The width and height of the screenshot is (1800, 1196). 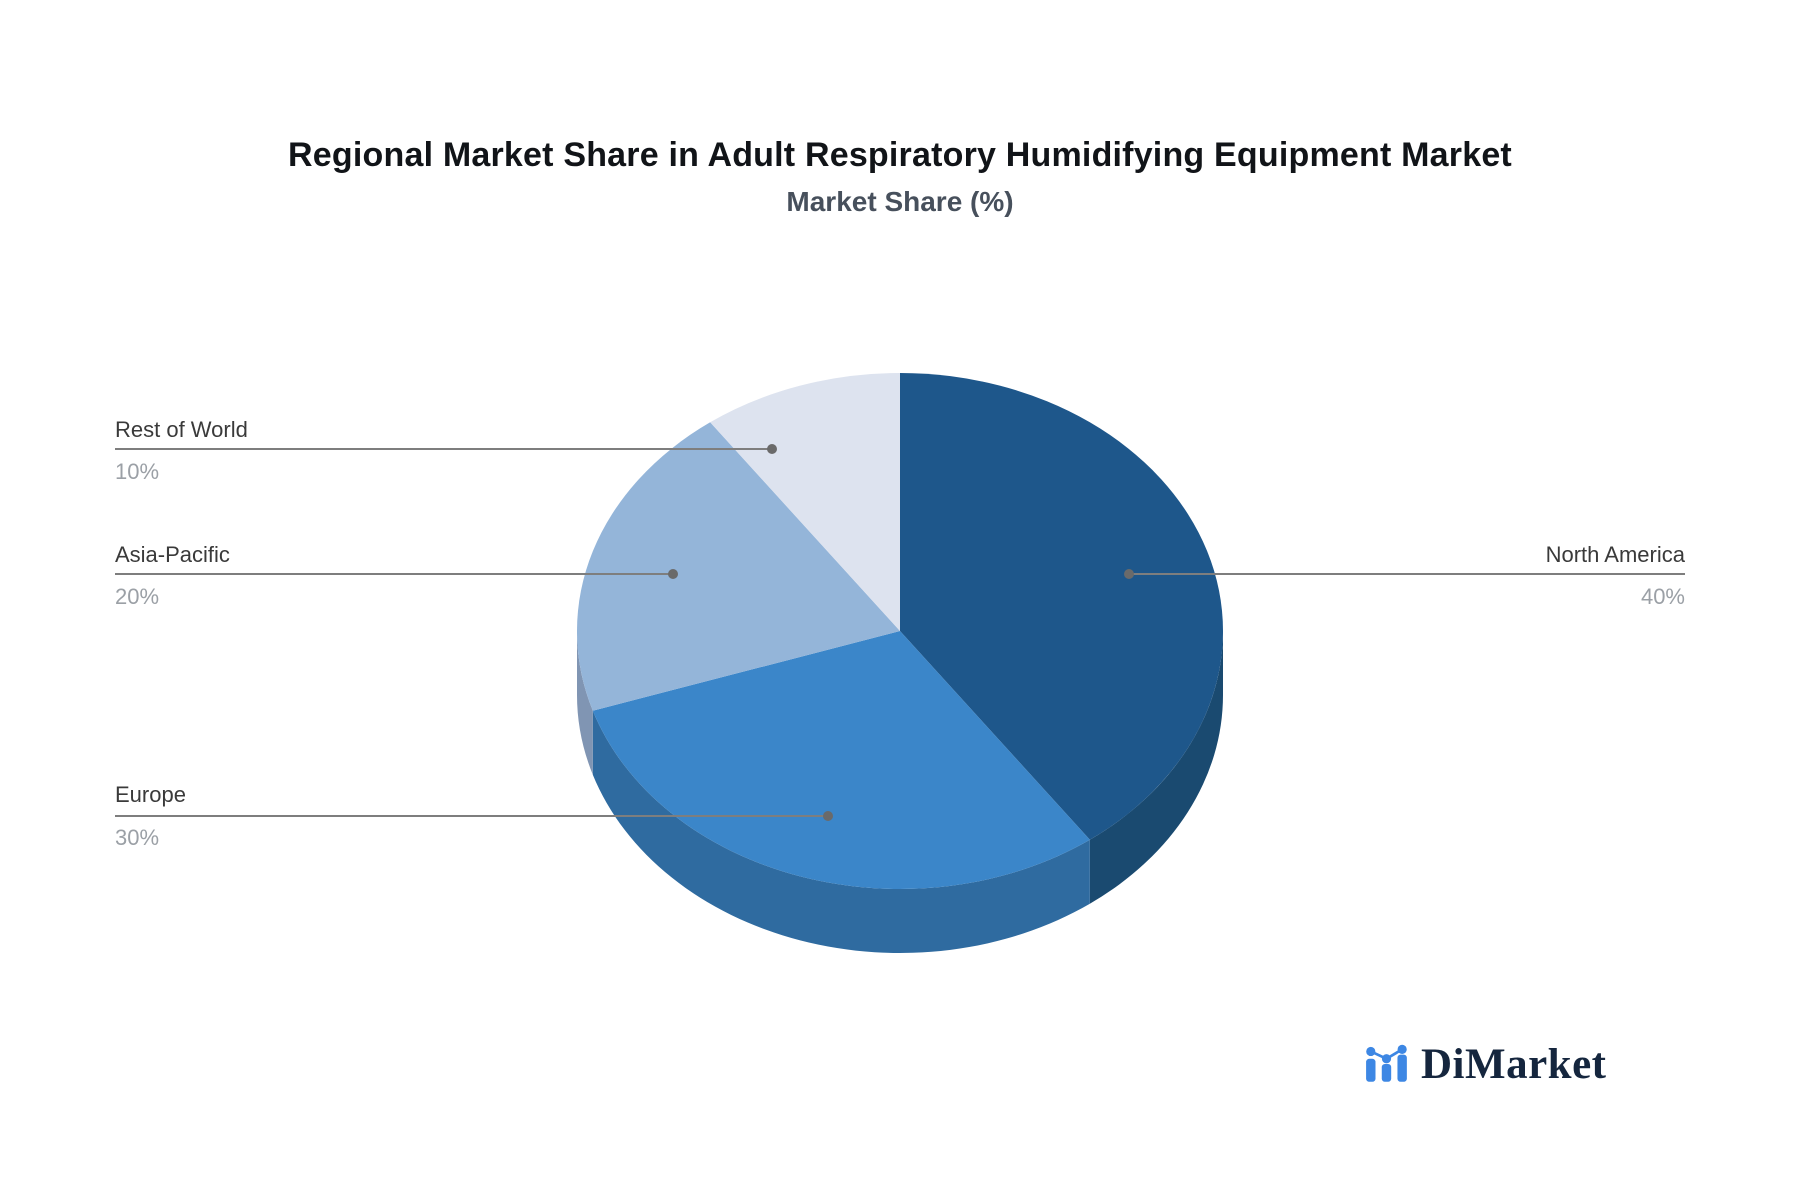 What do you see at coordinates (137, 471) in the screenshot?
I see `slice-pct-rest-of-world: 10%` at bounding box center [137, 471].